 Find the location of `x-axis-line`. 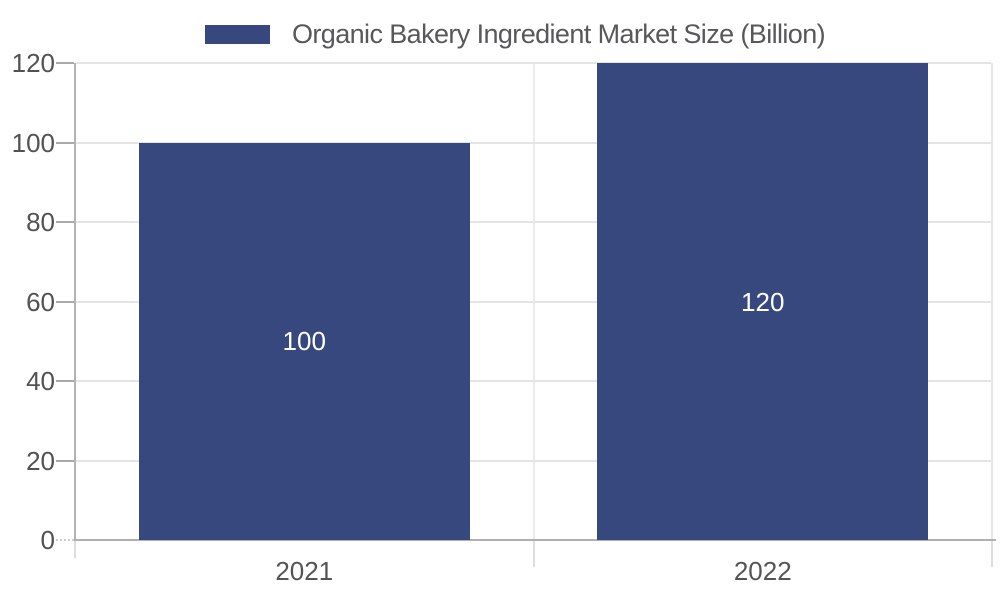

x-axis-line is located at coordinates (535, 540).